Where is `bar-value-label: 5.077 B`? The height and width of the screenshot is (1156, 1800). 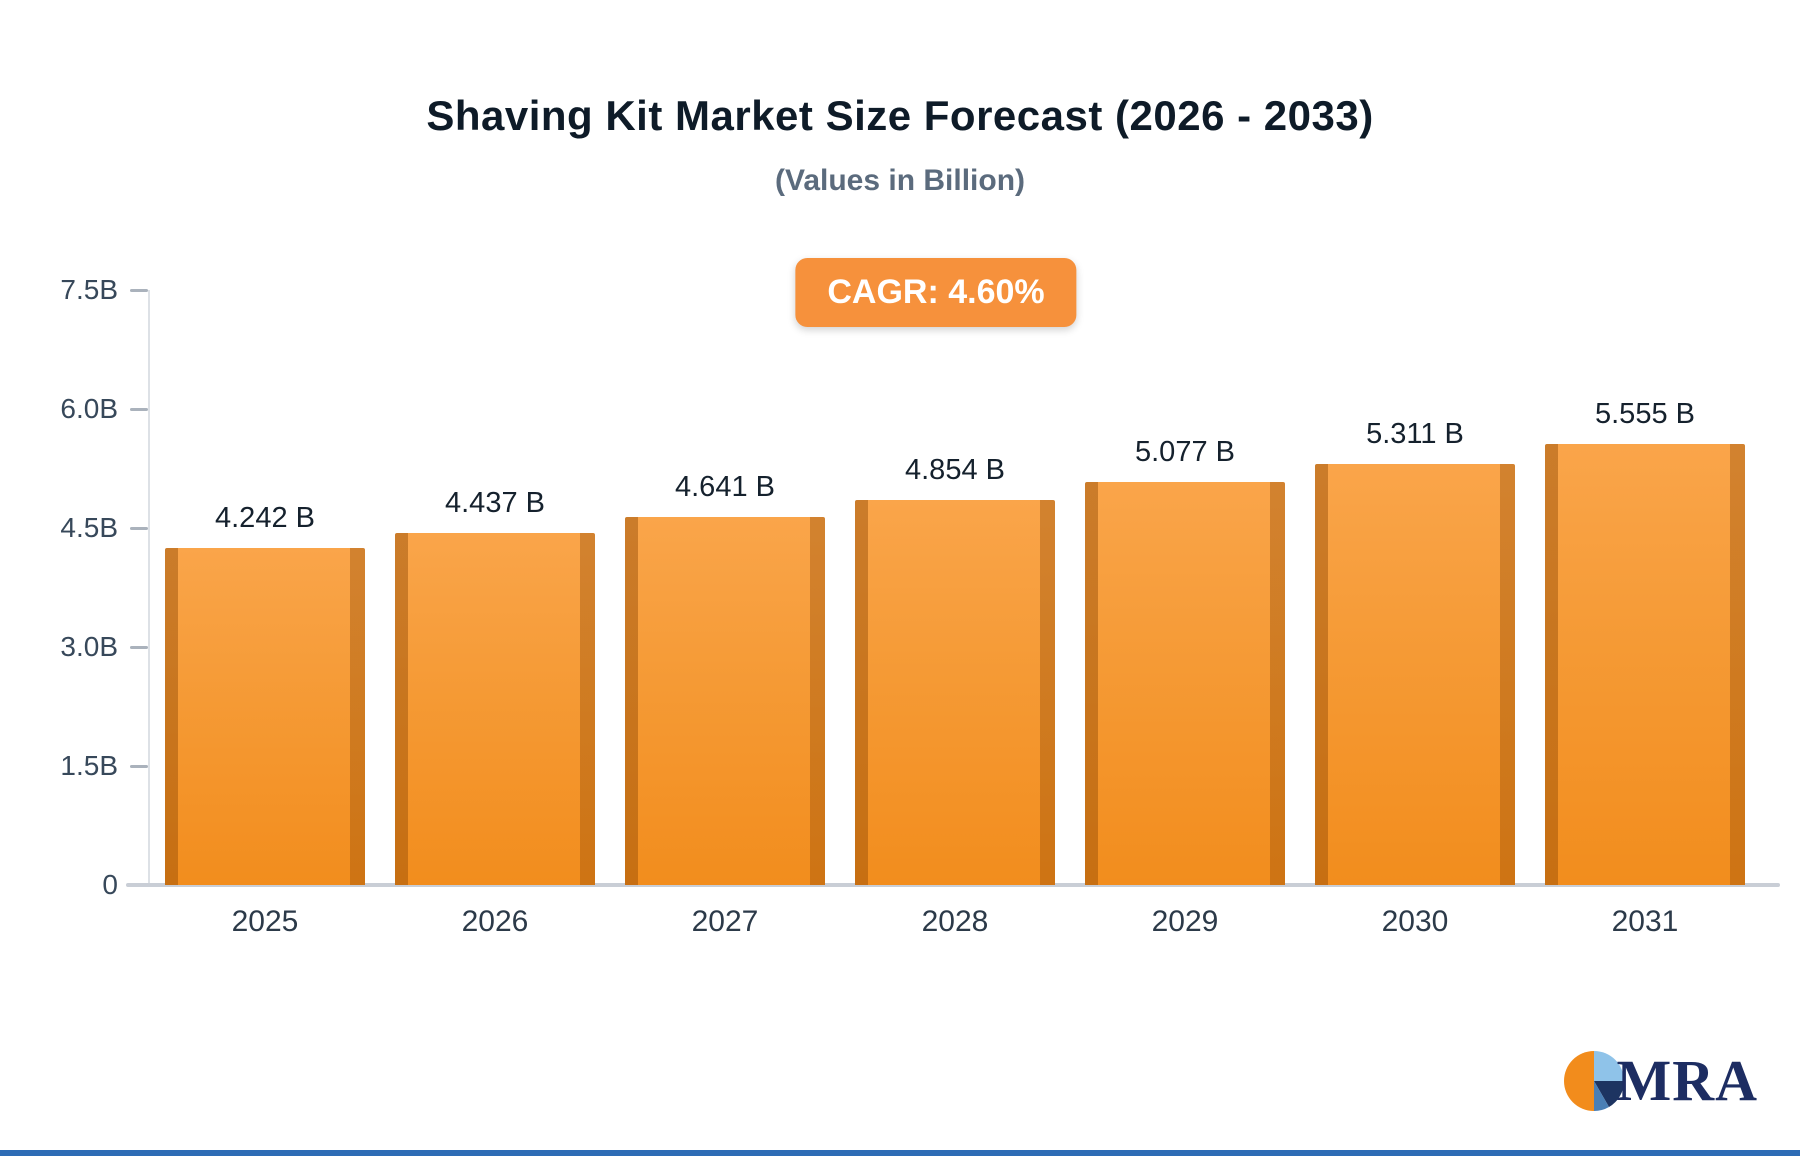
bar-value-label: 5.077 B is located at coordinates (1185, 452).